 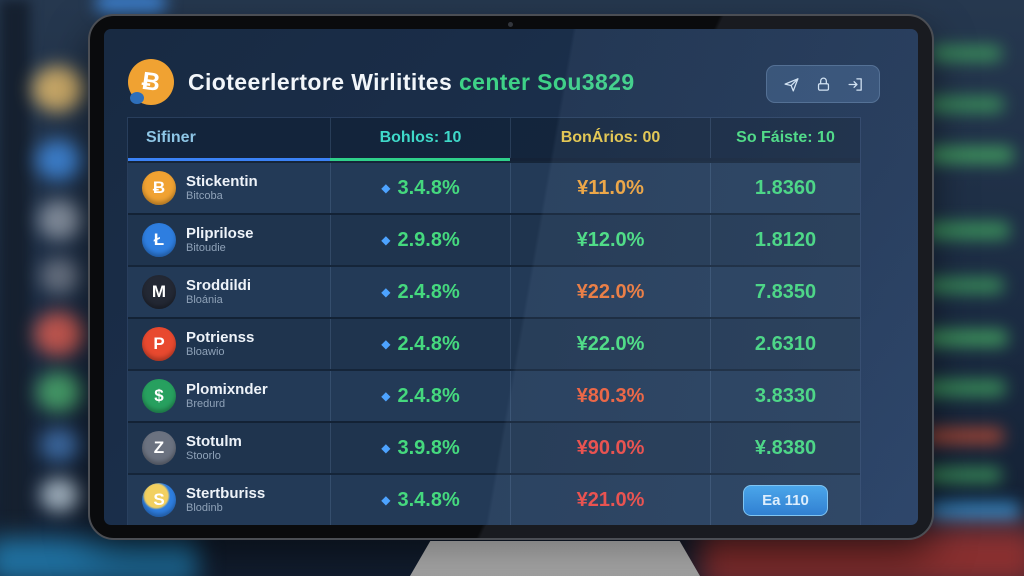 What do you see at coordinates (205, 352) in the screenshot?
I see `asset-subtitle: Bloawio` at bounding box center [205, 352].